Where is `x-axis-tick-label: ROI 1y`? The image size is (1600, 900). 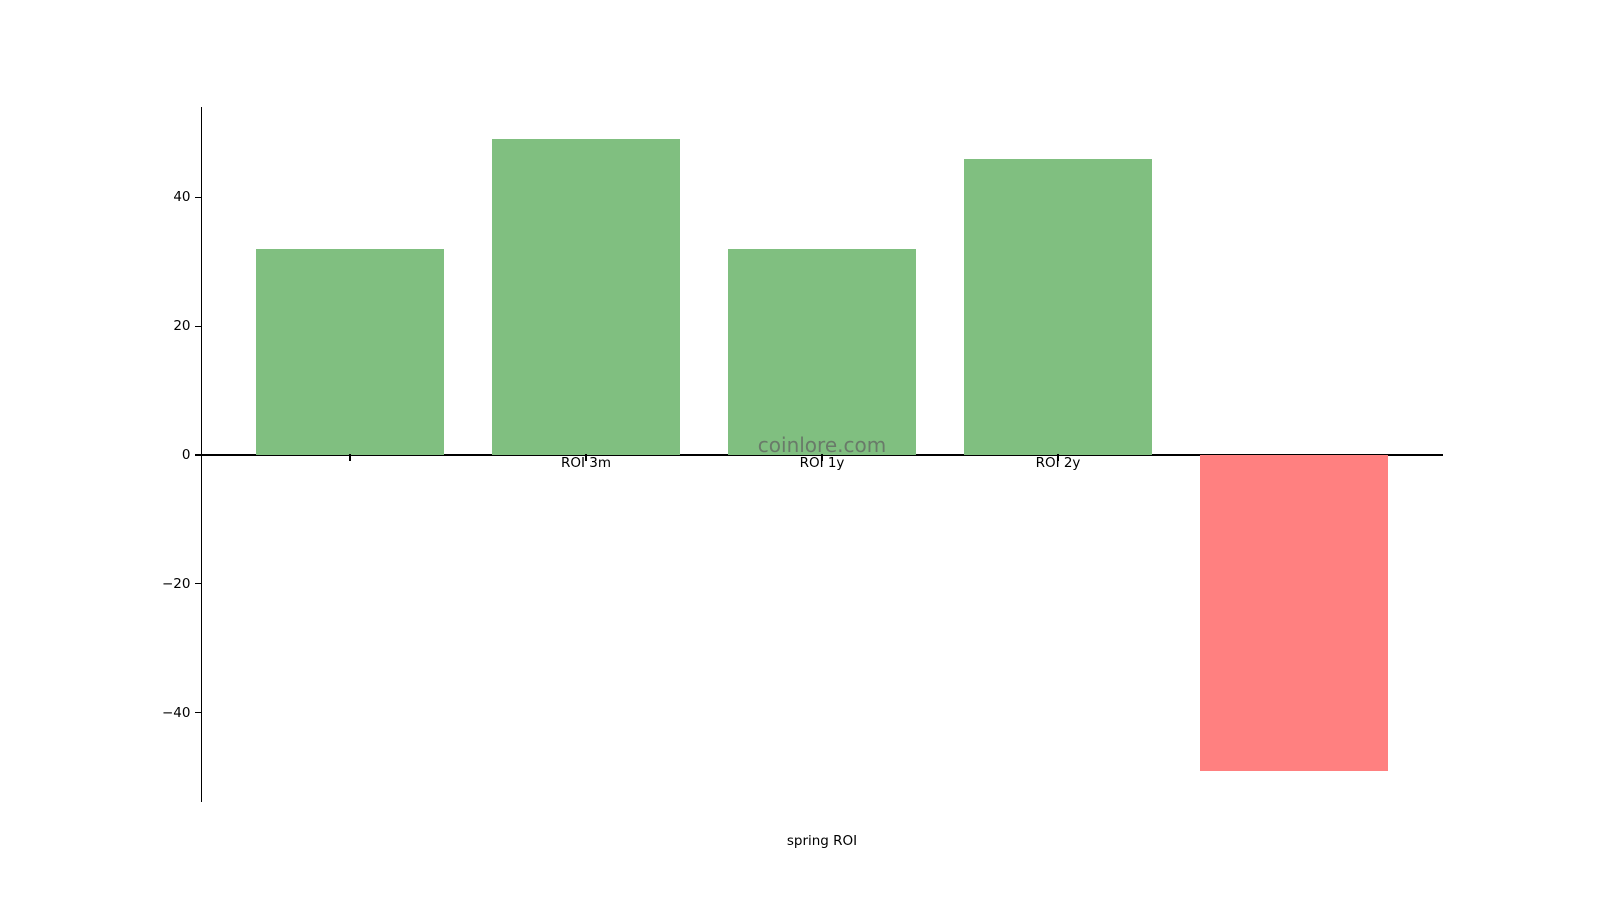 x-axis-tick-label: ROI 1y is located at coordinates (822, 463).